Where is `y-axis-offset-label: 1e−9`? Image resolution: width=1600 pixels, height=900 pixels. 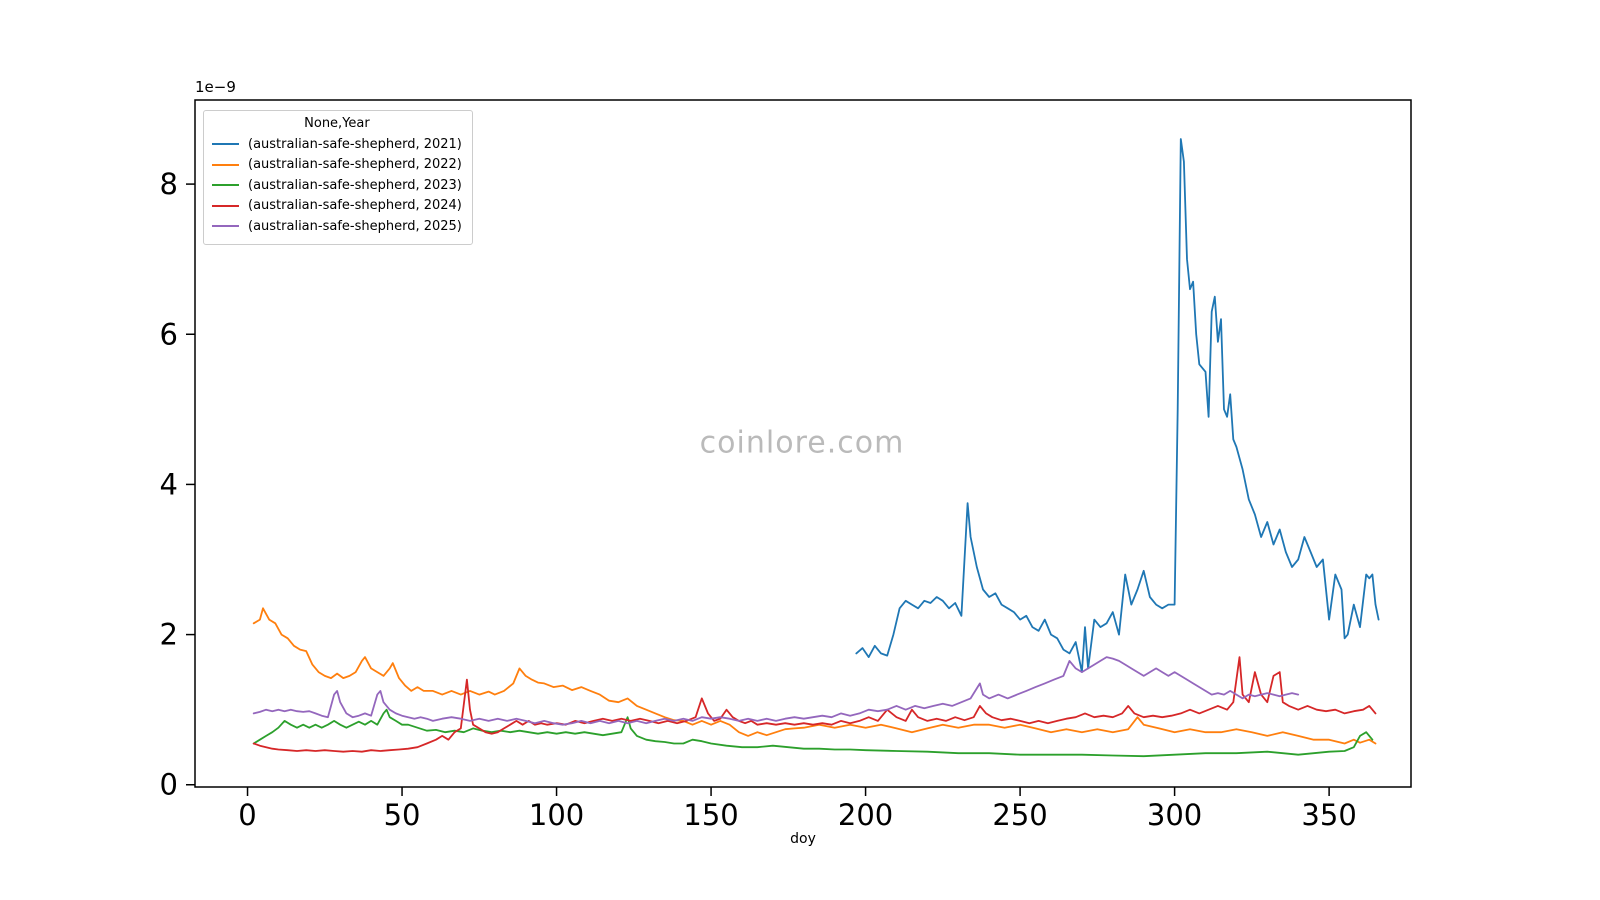 y-axis-offset-label: 1e−9 is located at coordinates (215, 87).